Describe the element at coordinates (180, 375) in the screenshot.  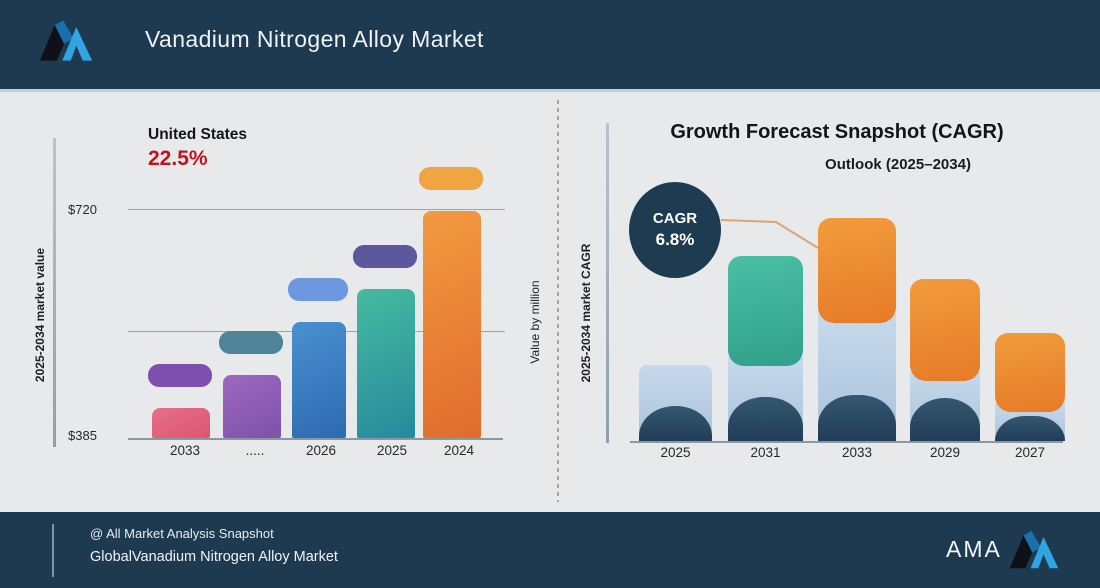
I see `left-bar-cap-2033` at that location.